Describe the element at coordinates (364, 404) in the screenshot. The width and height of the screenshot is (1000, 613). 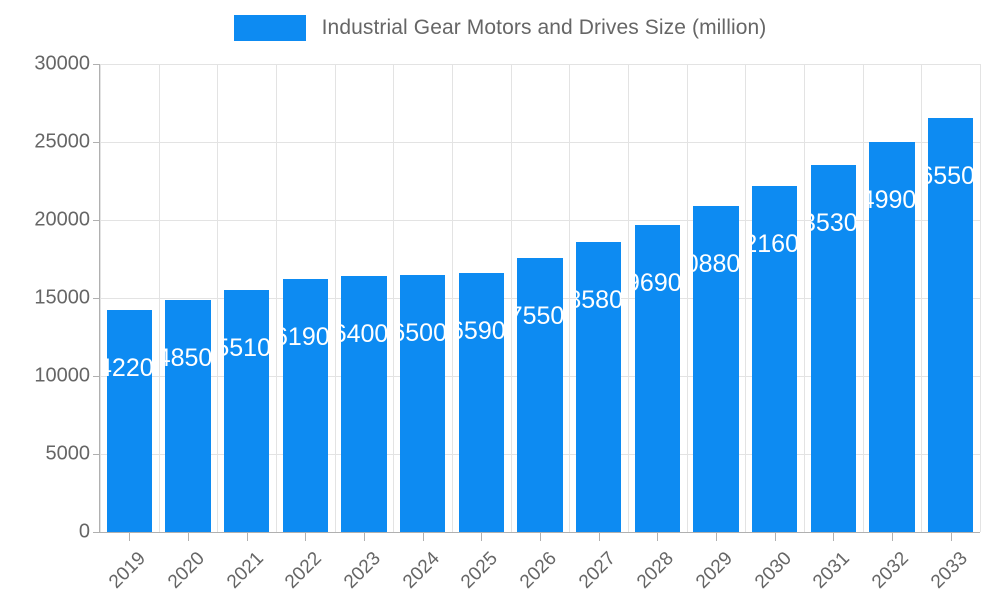
I see `bar: 16400.7` at that location.